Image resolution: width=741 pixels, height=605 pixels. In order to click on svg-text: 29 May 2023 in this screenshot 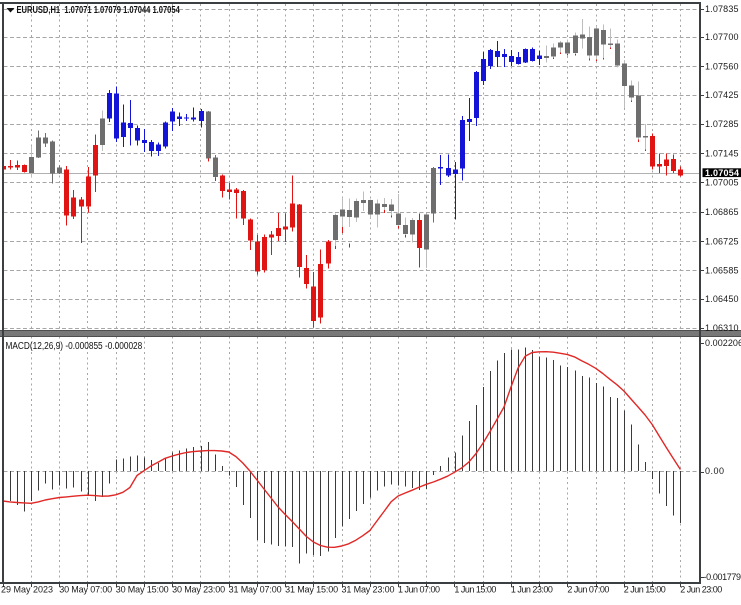, I will do `click(27, 590)`.